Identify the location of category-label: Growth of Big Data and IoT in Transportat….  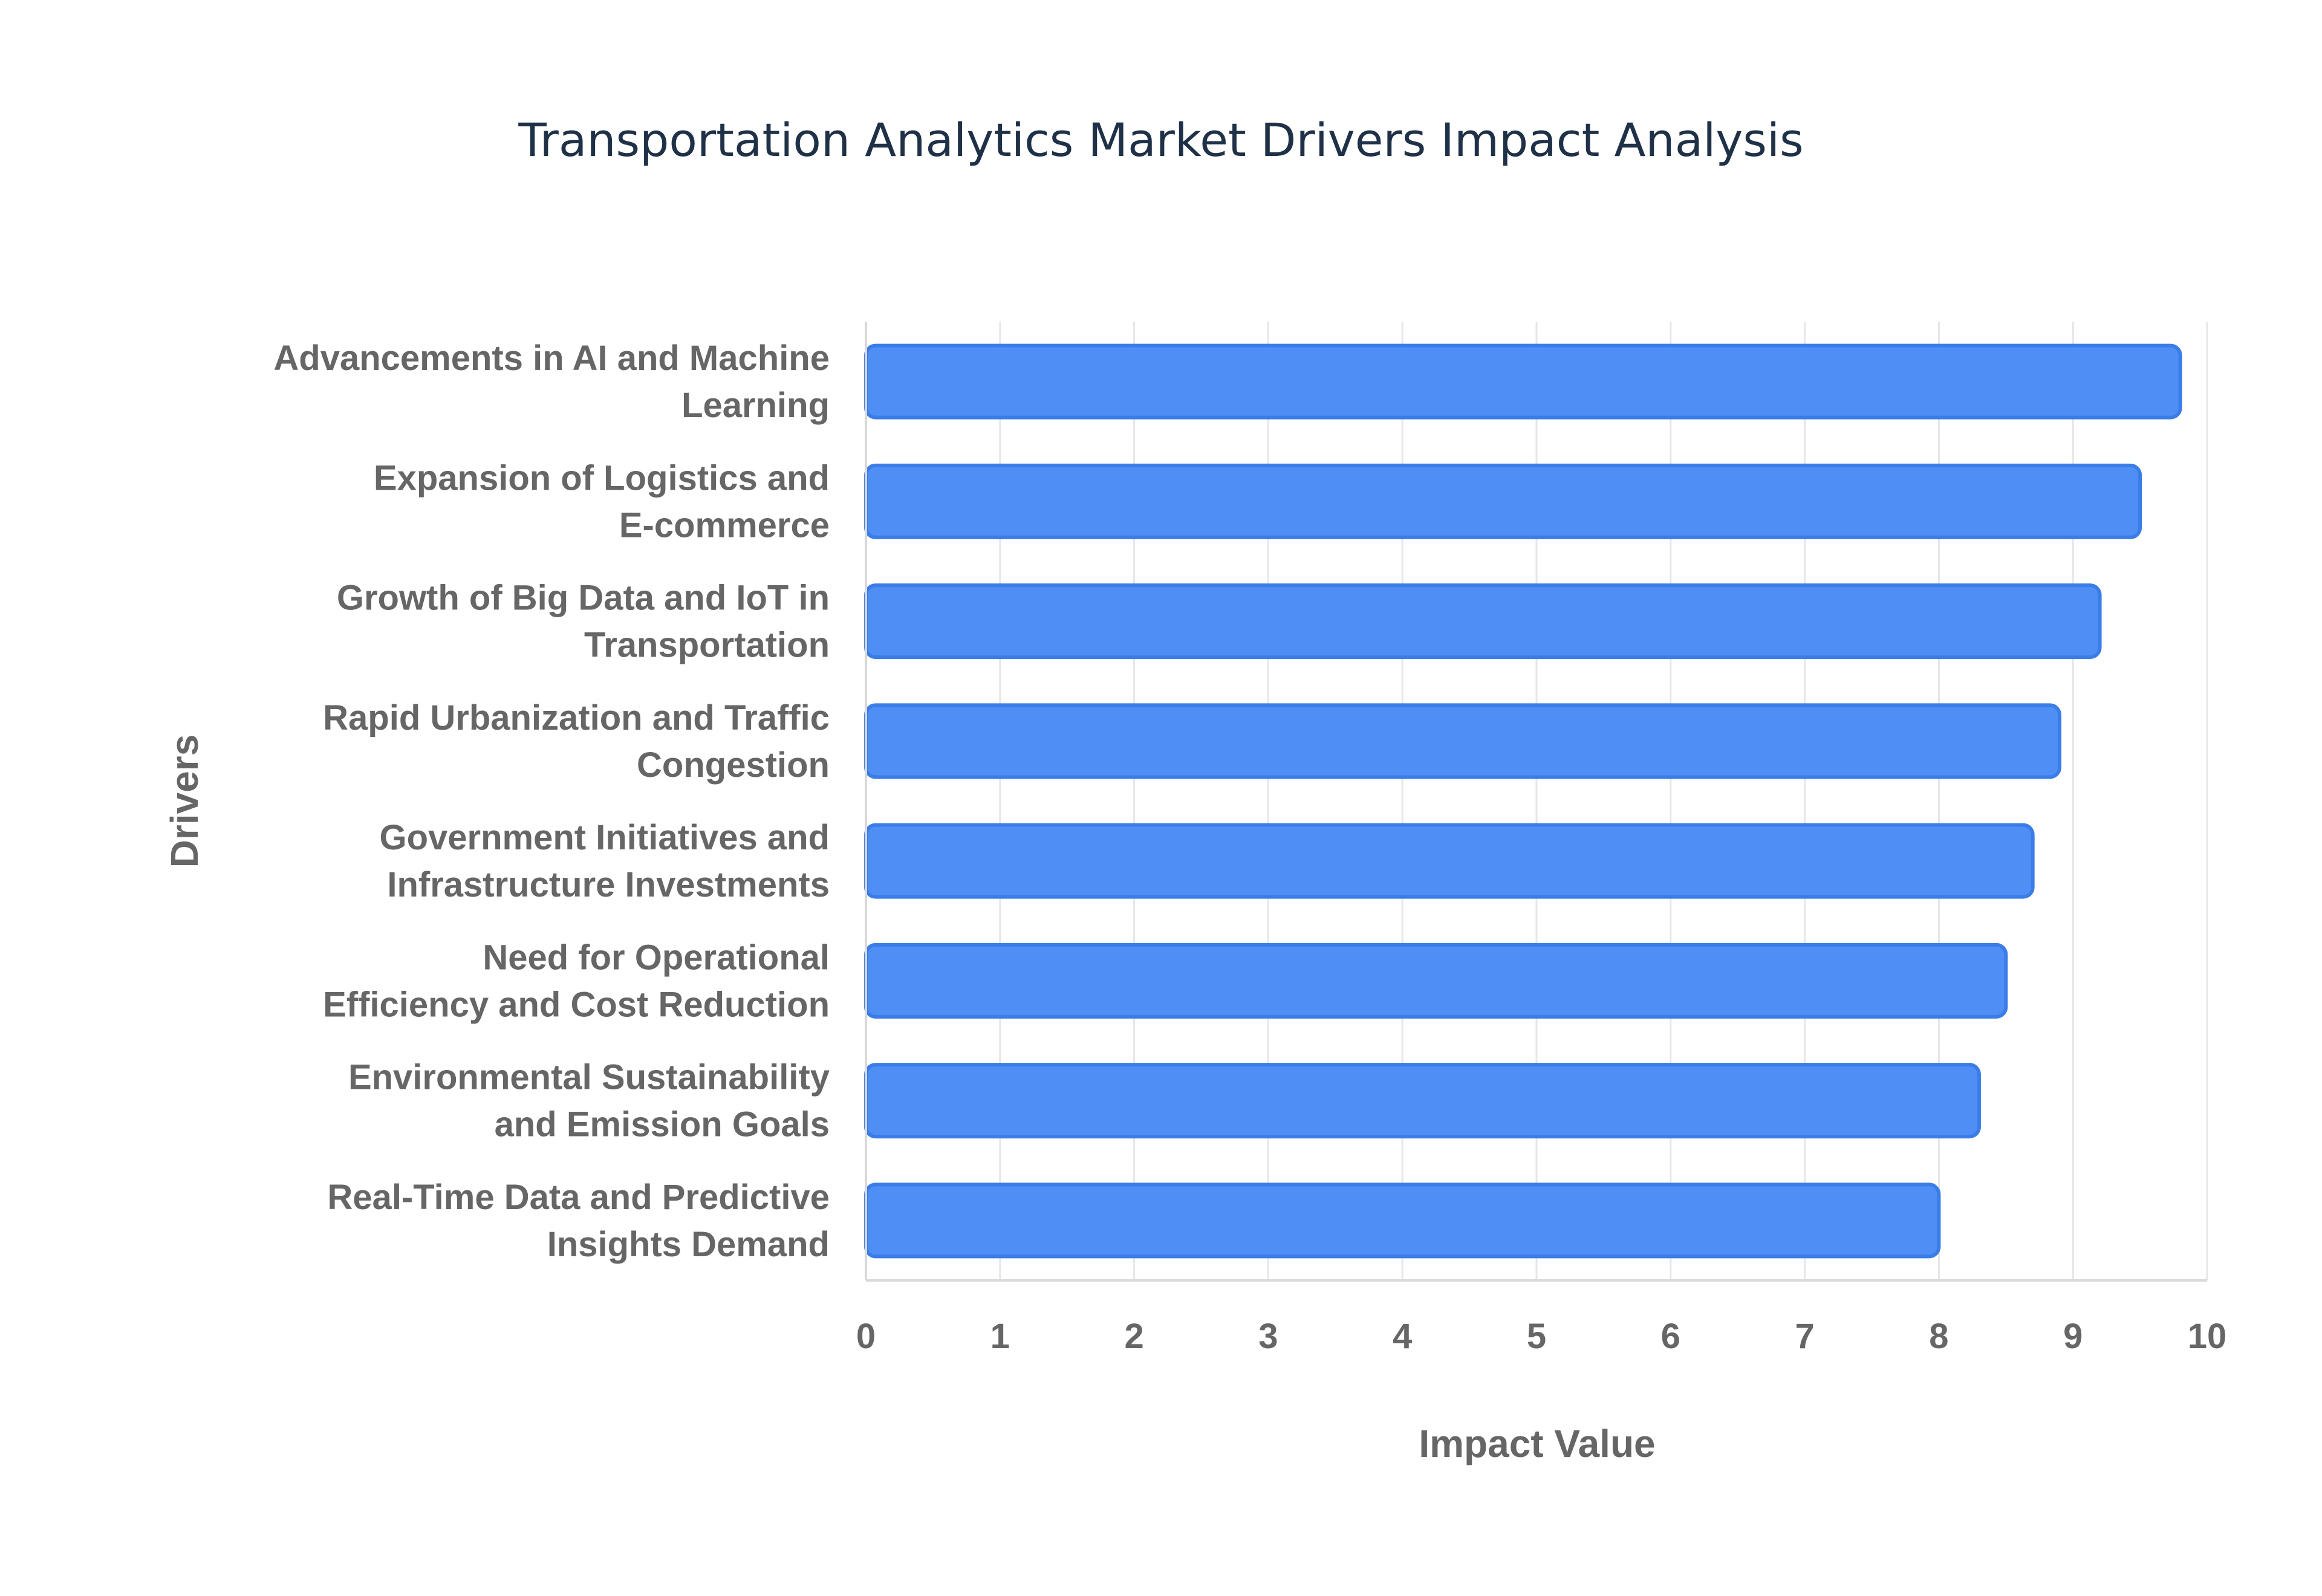
(583, 622).